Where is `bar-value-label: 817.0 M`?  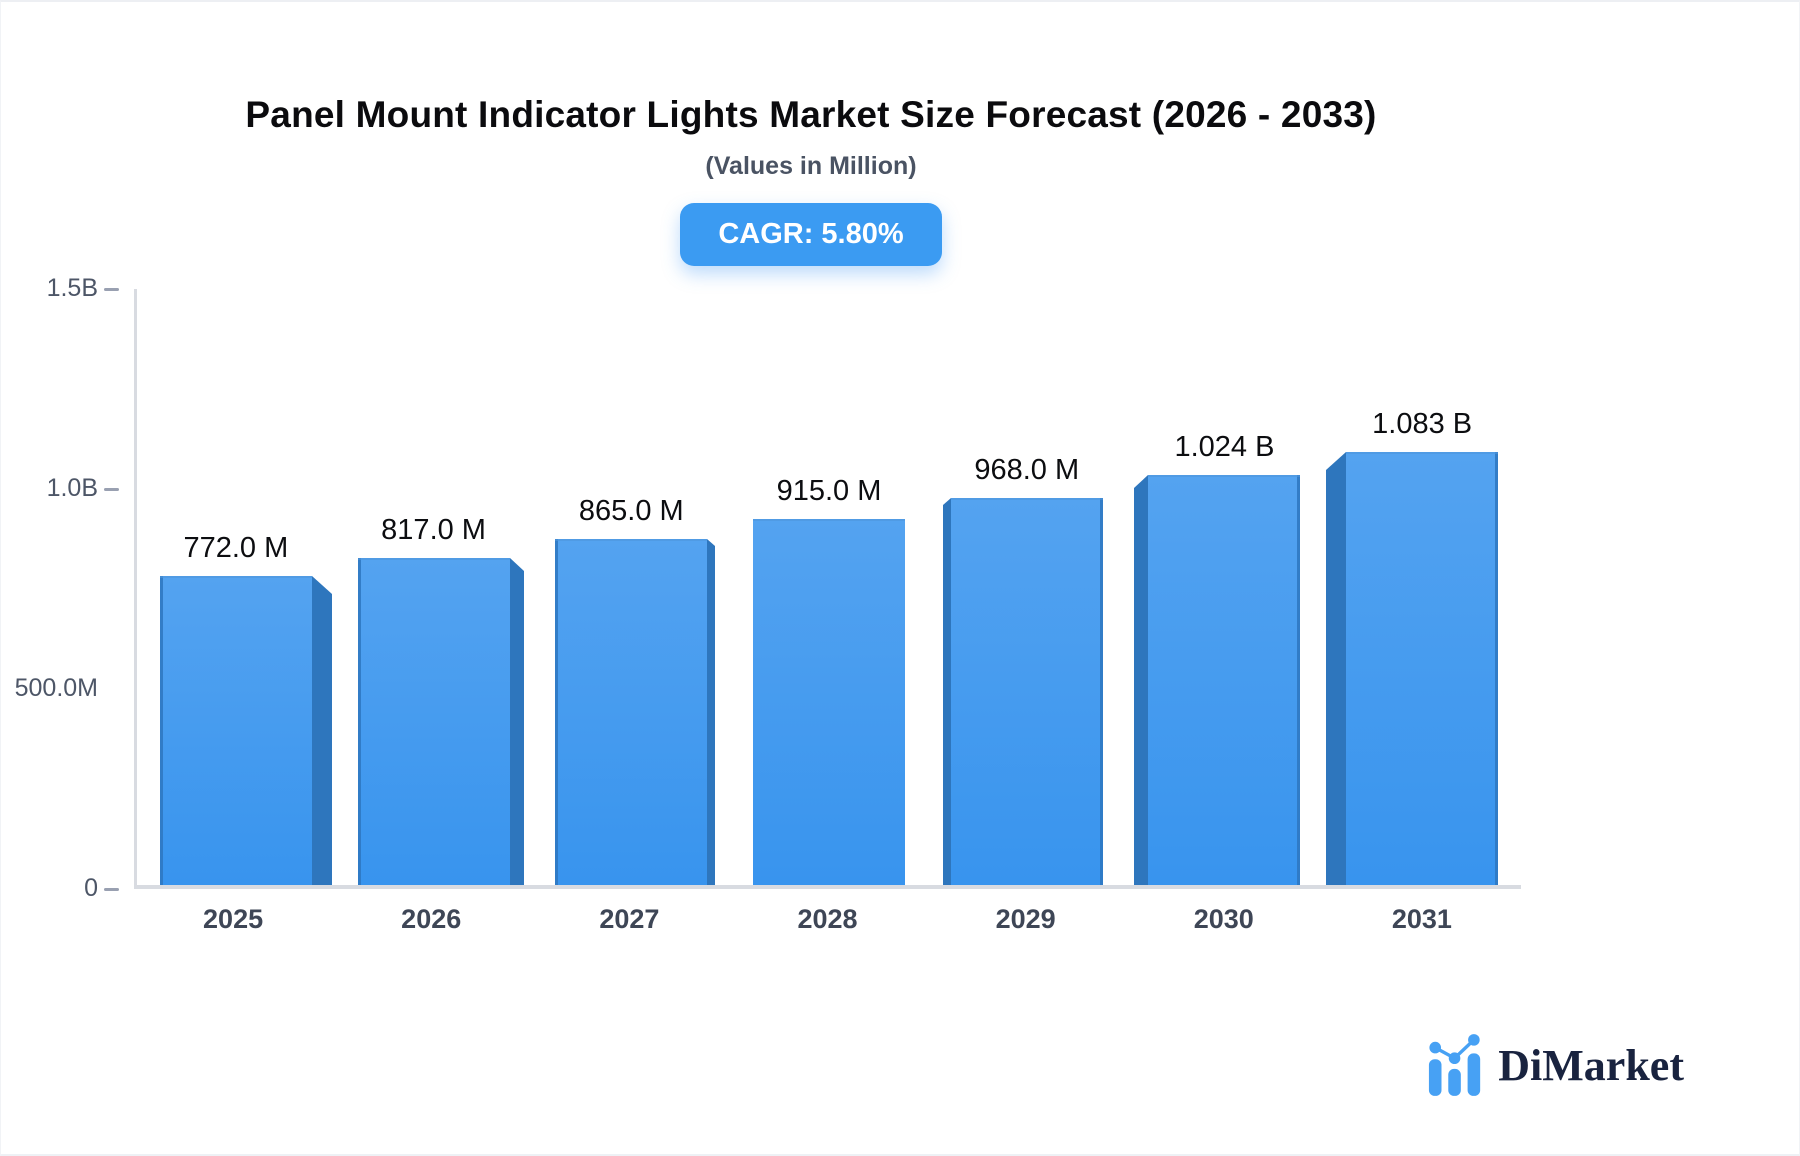 bar-value-label: 817.0 M is located at coordinates (433, 530).